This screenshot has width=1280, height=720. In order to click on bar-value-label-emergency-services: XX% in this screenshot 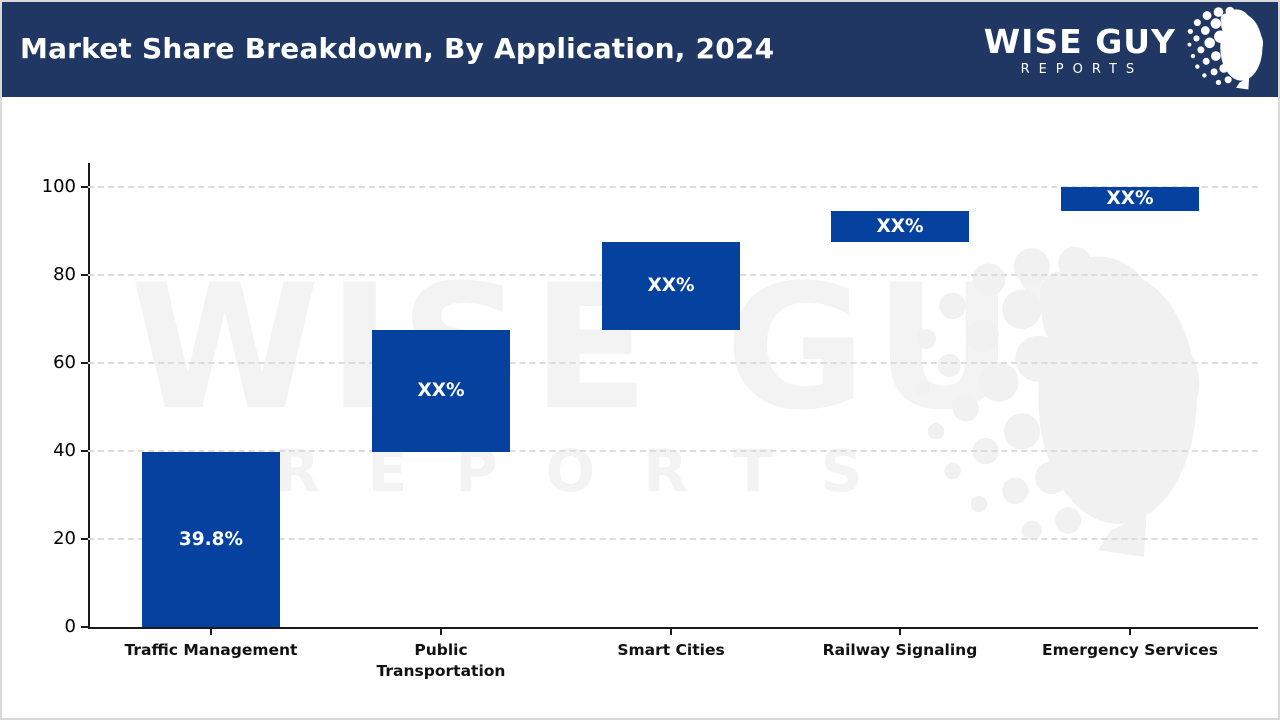, I will do `click(1130, 199)`.